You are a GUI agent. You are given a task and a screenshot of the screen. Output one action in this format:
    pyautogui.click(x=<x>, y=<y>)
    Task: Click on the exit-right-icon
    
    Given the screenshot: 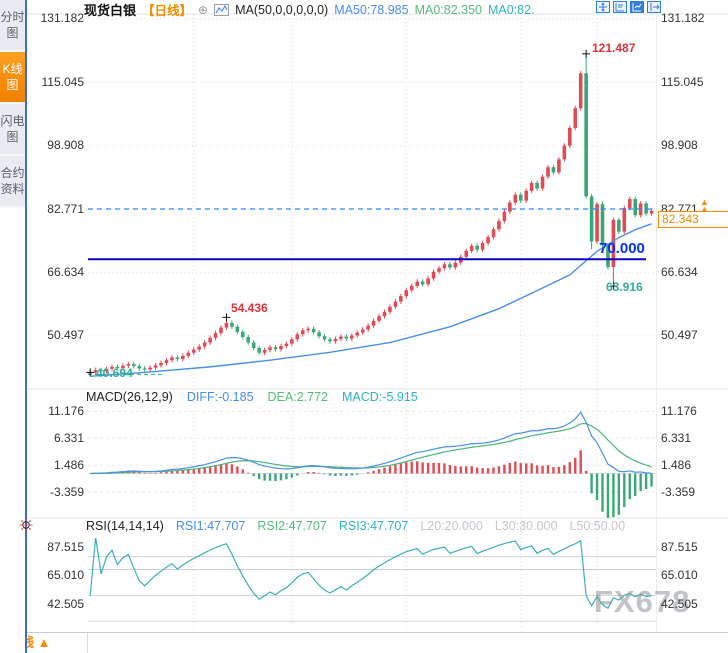 What is the action you would take?
    pyautogui.click(x=654, y=7)
    